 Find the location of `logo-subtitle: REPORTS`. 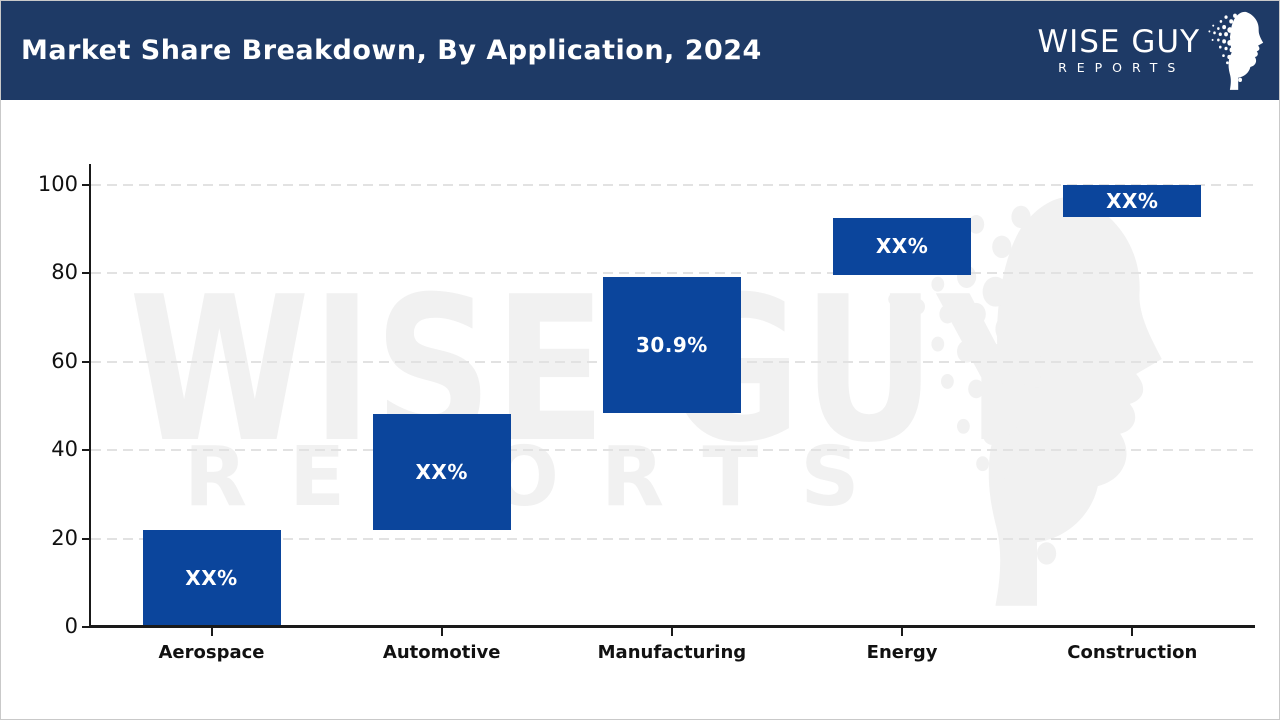

logo-subtitle: REPORTS is located at coordinates (1122, 68).